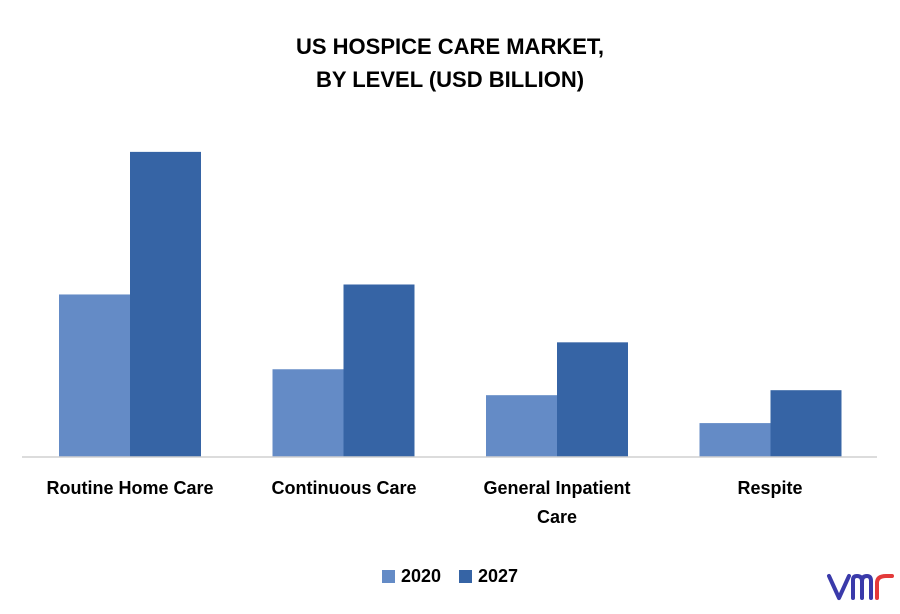 The width and height of the screenshot is (900, 614). What do you see at coordinates (94, 375) in the screenshot?
I see `bar-routine-home-care-2020` at bounding box center [94, 375].